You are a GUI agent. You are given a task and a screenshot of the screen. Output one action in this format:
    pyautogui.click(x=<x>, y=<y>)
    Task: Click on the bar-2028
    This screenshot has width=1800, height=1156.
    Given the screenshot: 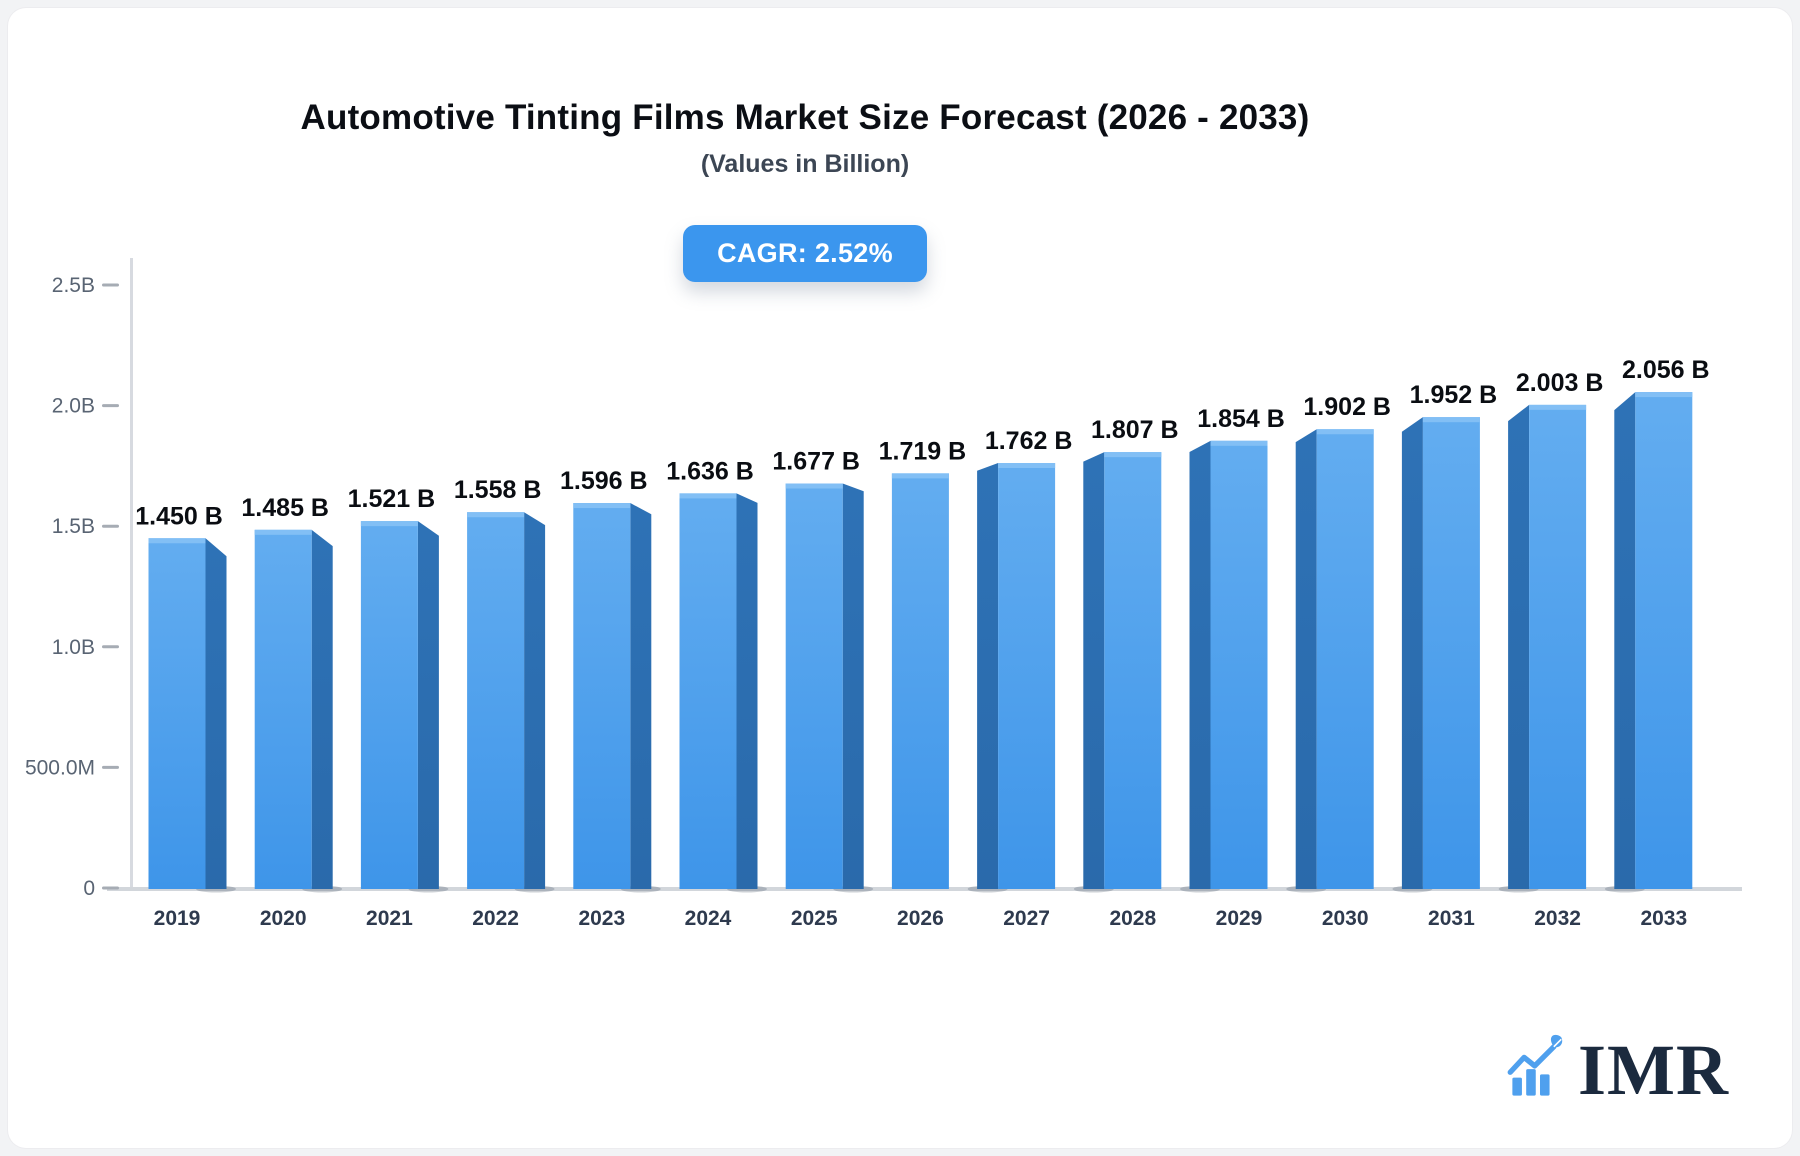 What is the action you would take?
    pyautogui.click(x=1133, y=670)
    